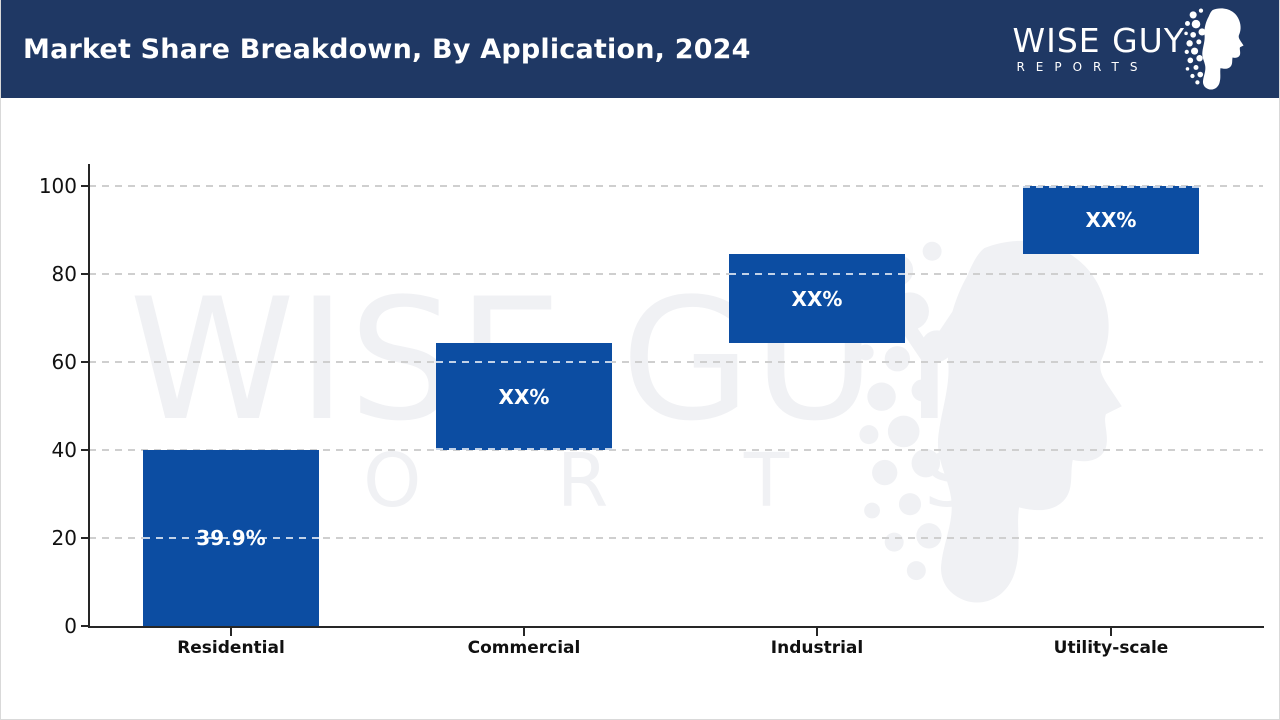 The image size is (1280, 720). I want to click on y-tick-label: 60, so click(64, 362).